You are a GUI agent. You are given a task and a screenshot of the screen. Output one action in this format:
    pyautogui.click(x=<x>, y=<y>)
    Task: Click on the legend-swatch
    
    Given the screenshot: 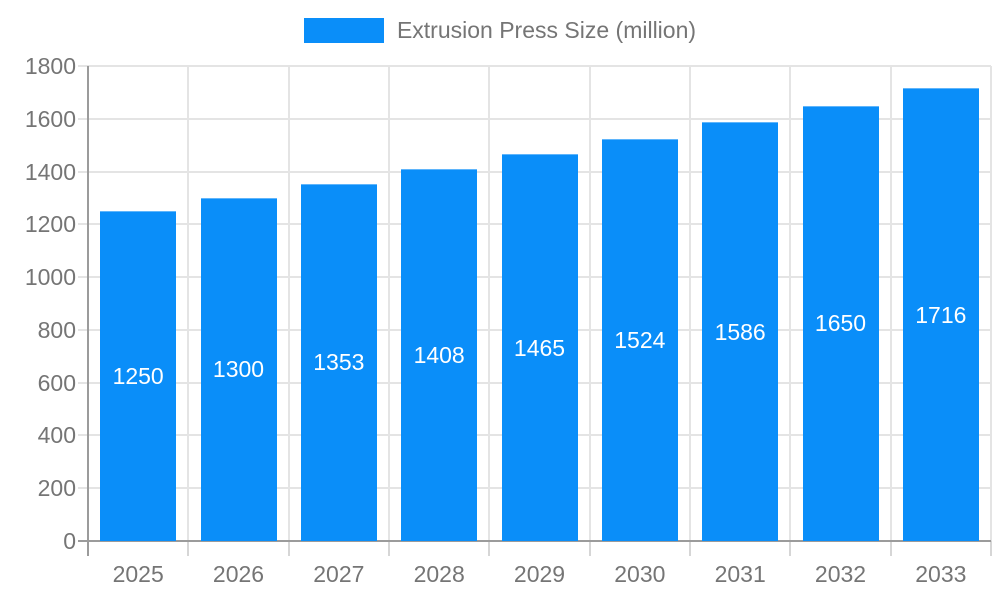 What is the action you would take?
    pyautogui.click(x=343, y=30)
    